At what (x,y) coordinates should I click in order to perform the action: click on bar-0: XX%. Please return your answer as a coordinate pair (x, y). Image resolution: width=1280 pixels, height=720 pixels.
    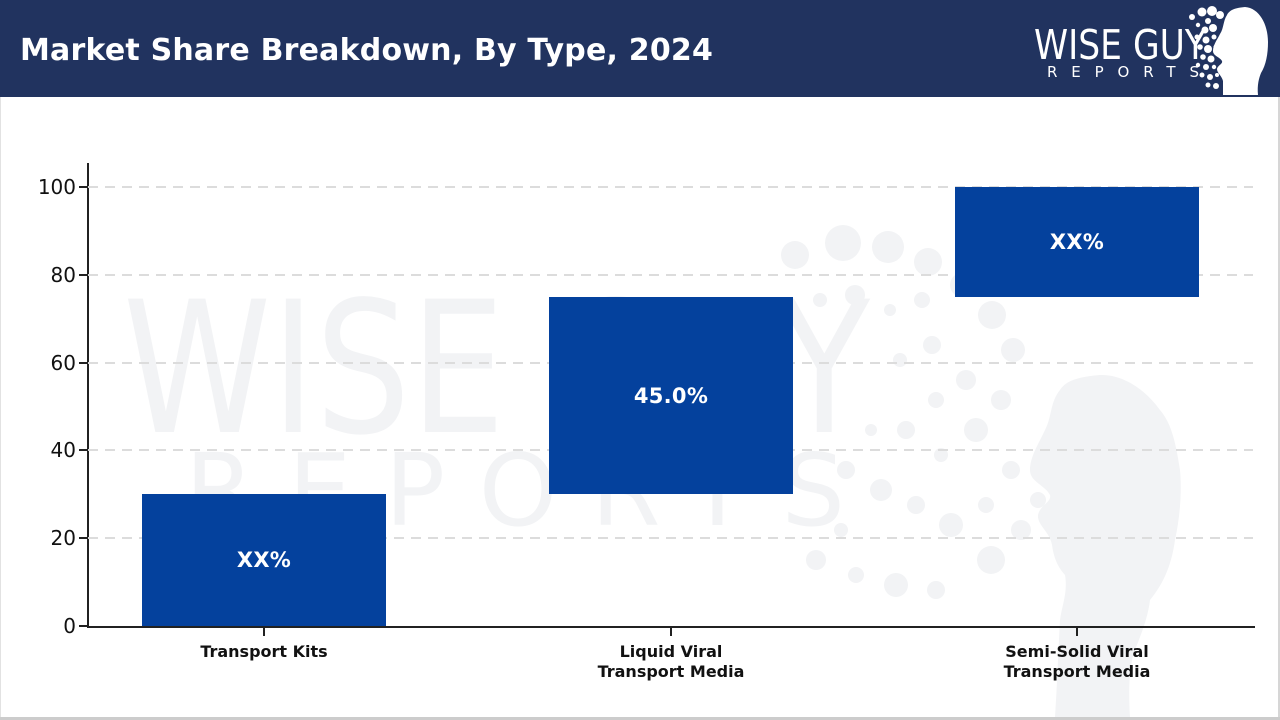
    Looking at the image, I should click on (264, 560).